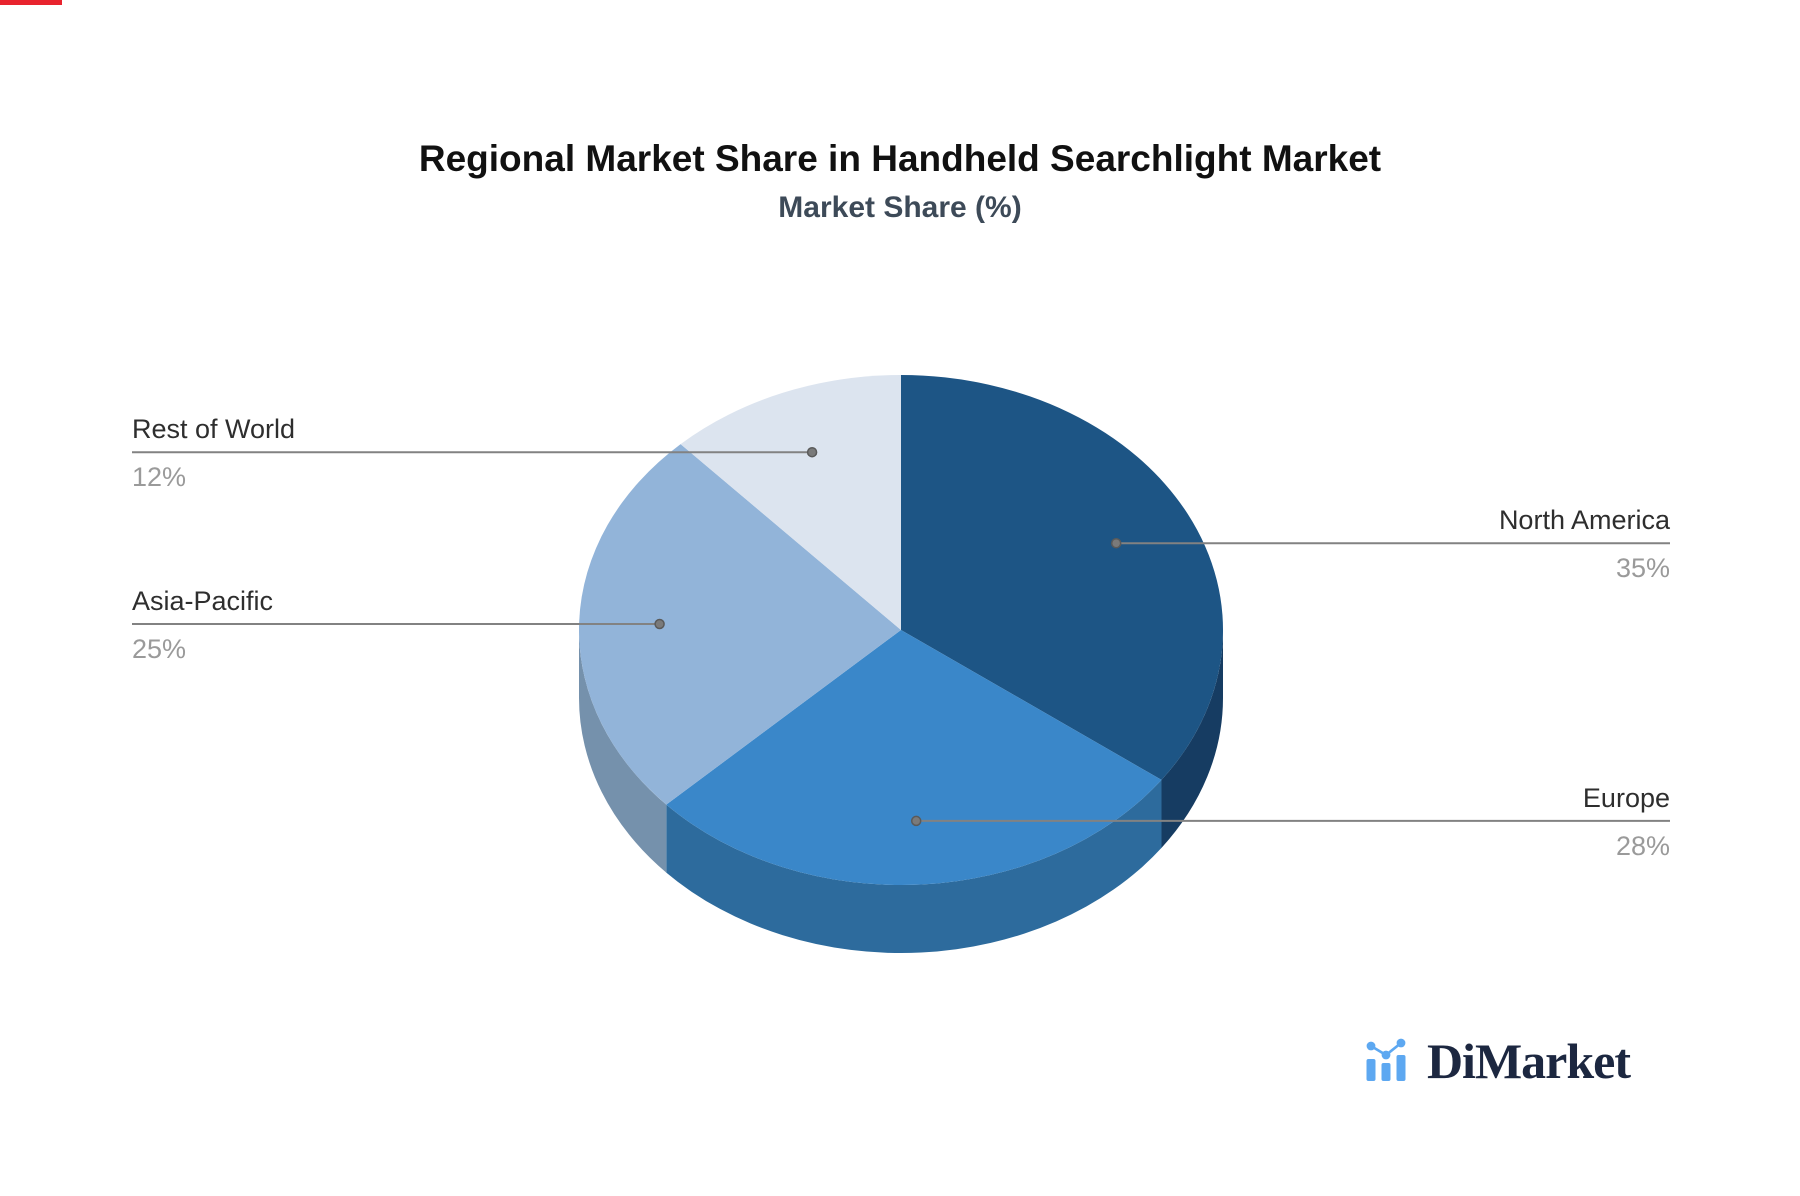 This screenshot has height=1196, width=1800. What do you see at coordinates (1642, 845) in the screenshot?
I see `callout-value-europe: 28%` at bounding box center [1642, 845].